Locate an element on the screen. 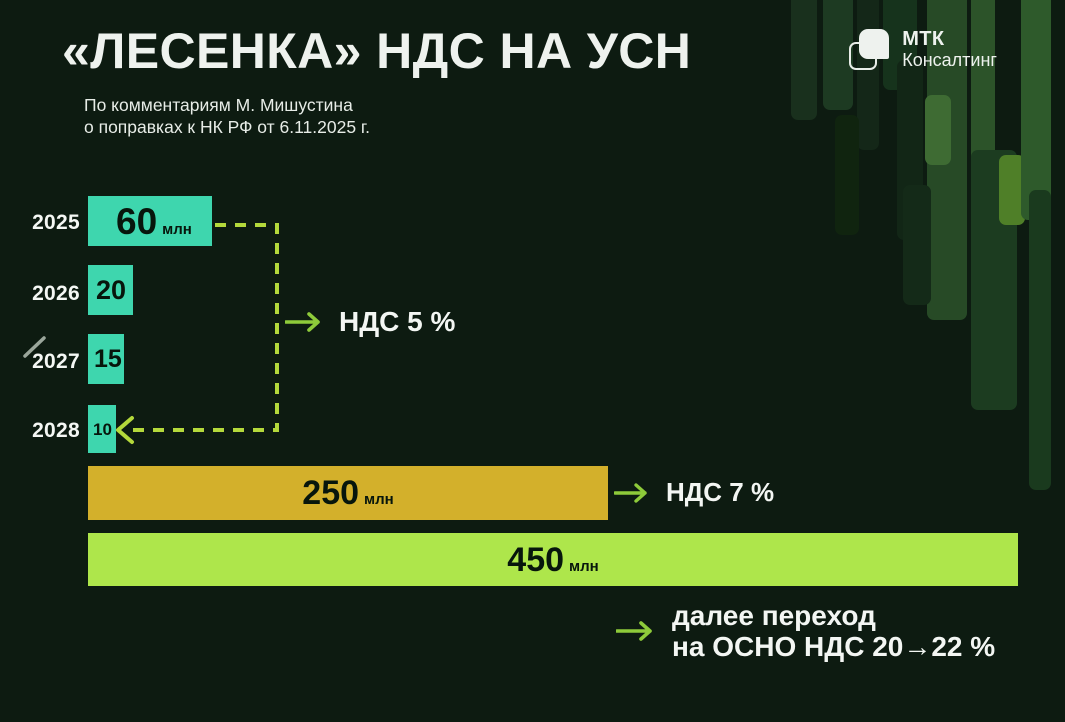 This screenshot has height=722, width=1065. bar-250-value: 250 is located at coordinates (331, 493).